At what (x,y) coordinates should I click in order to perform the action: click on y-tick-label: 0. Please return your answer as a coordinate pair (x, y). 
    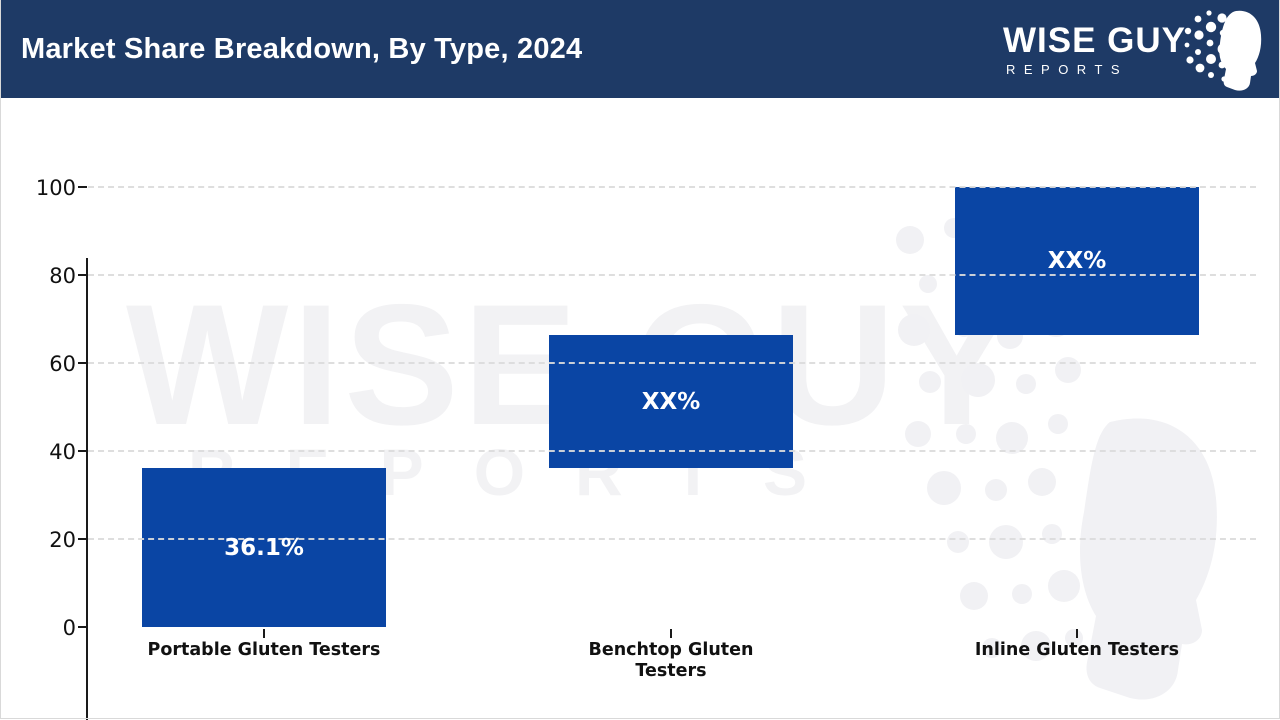
    Looking at the image, I should click on (69, 628).